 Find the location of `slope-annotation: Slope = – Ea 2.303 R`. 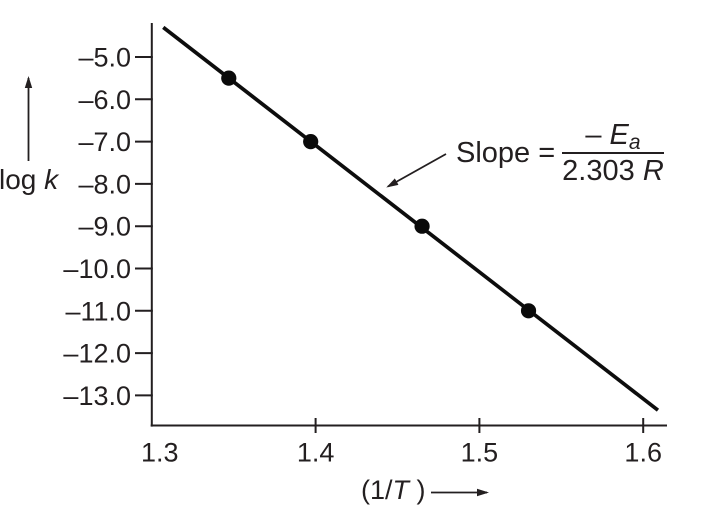

slope-annotation: Slope = – Ea 2.303 R is located at coordinates (560, 153).